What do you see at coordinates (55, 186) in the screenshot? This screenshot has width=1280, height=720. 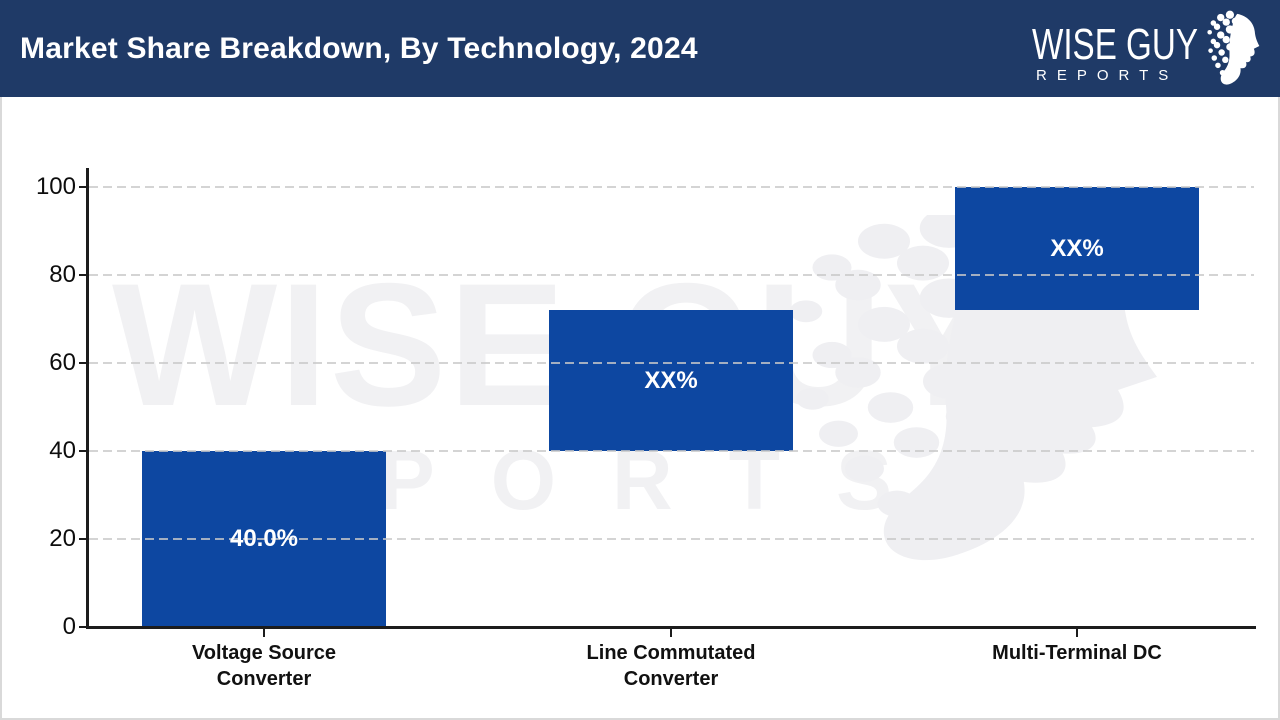 I see `y-tick-label: 100` at bounding box center [55, 186].